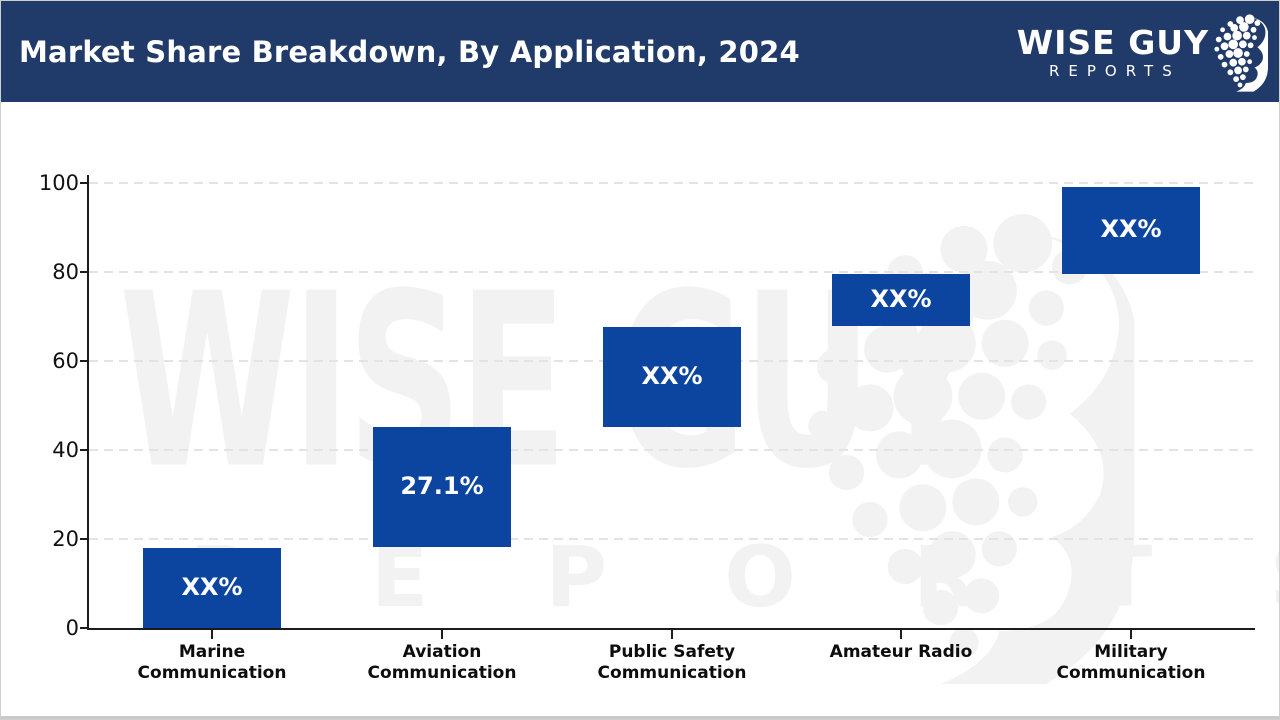 Image resolution: width=1280 pixels, height=720 pixels. I want to click on bottom-border-strip, so click(640, 717).